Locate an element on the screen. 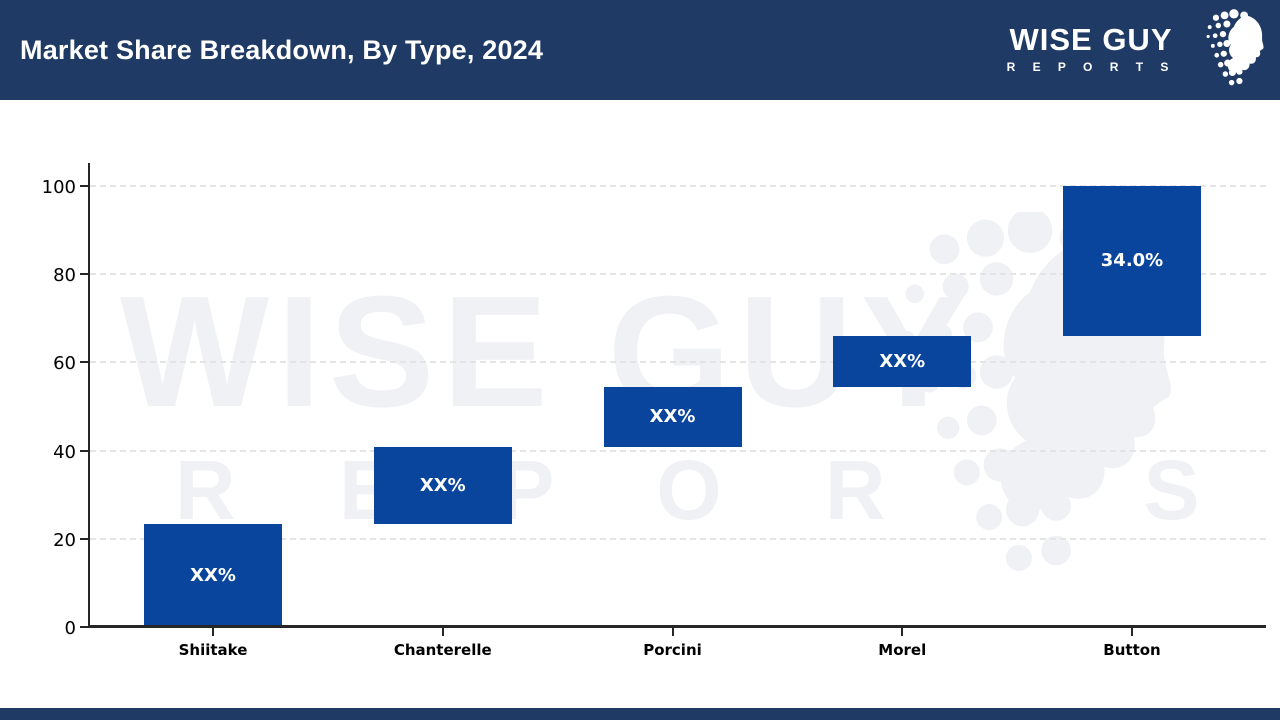 The image size is (1280, 720). bar-chanterelle: XX% is located at coordinates (442, 486).